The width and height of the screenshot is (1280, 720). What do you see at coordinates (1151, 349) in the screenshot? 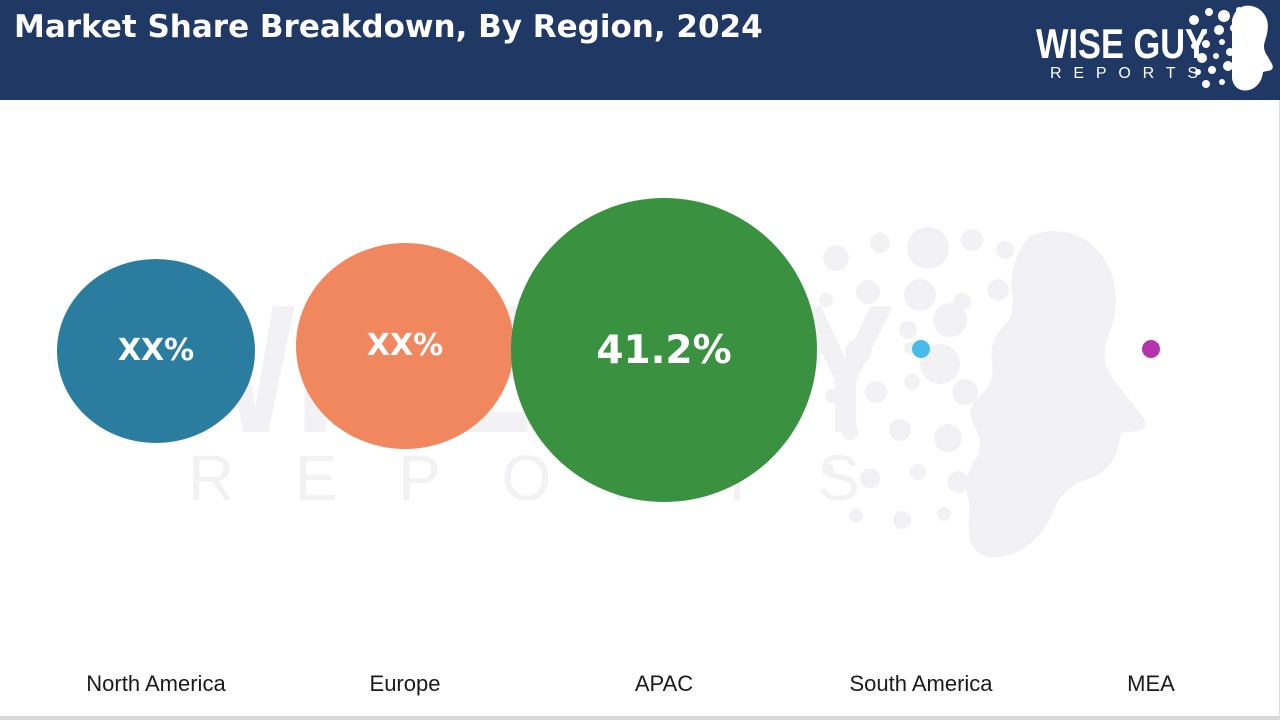
I see `bubble-mea` at bounding box center [1151, 349].